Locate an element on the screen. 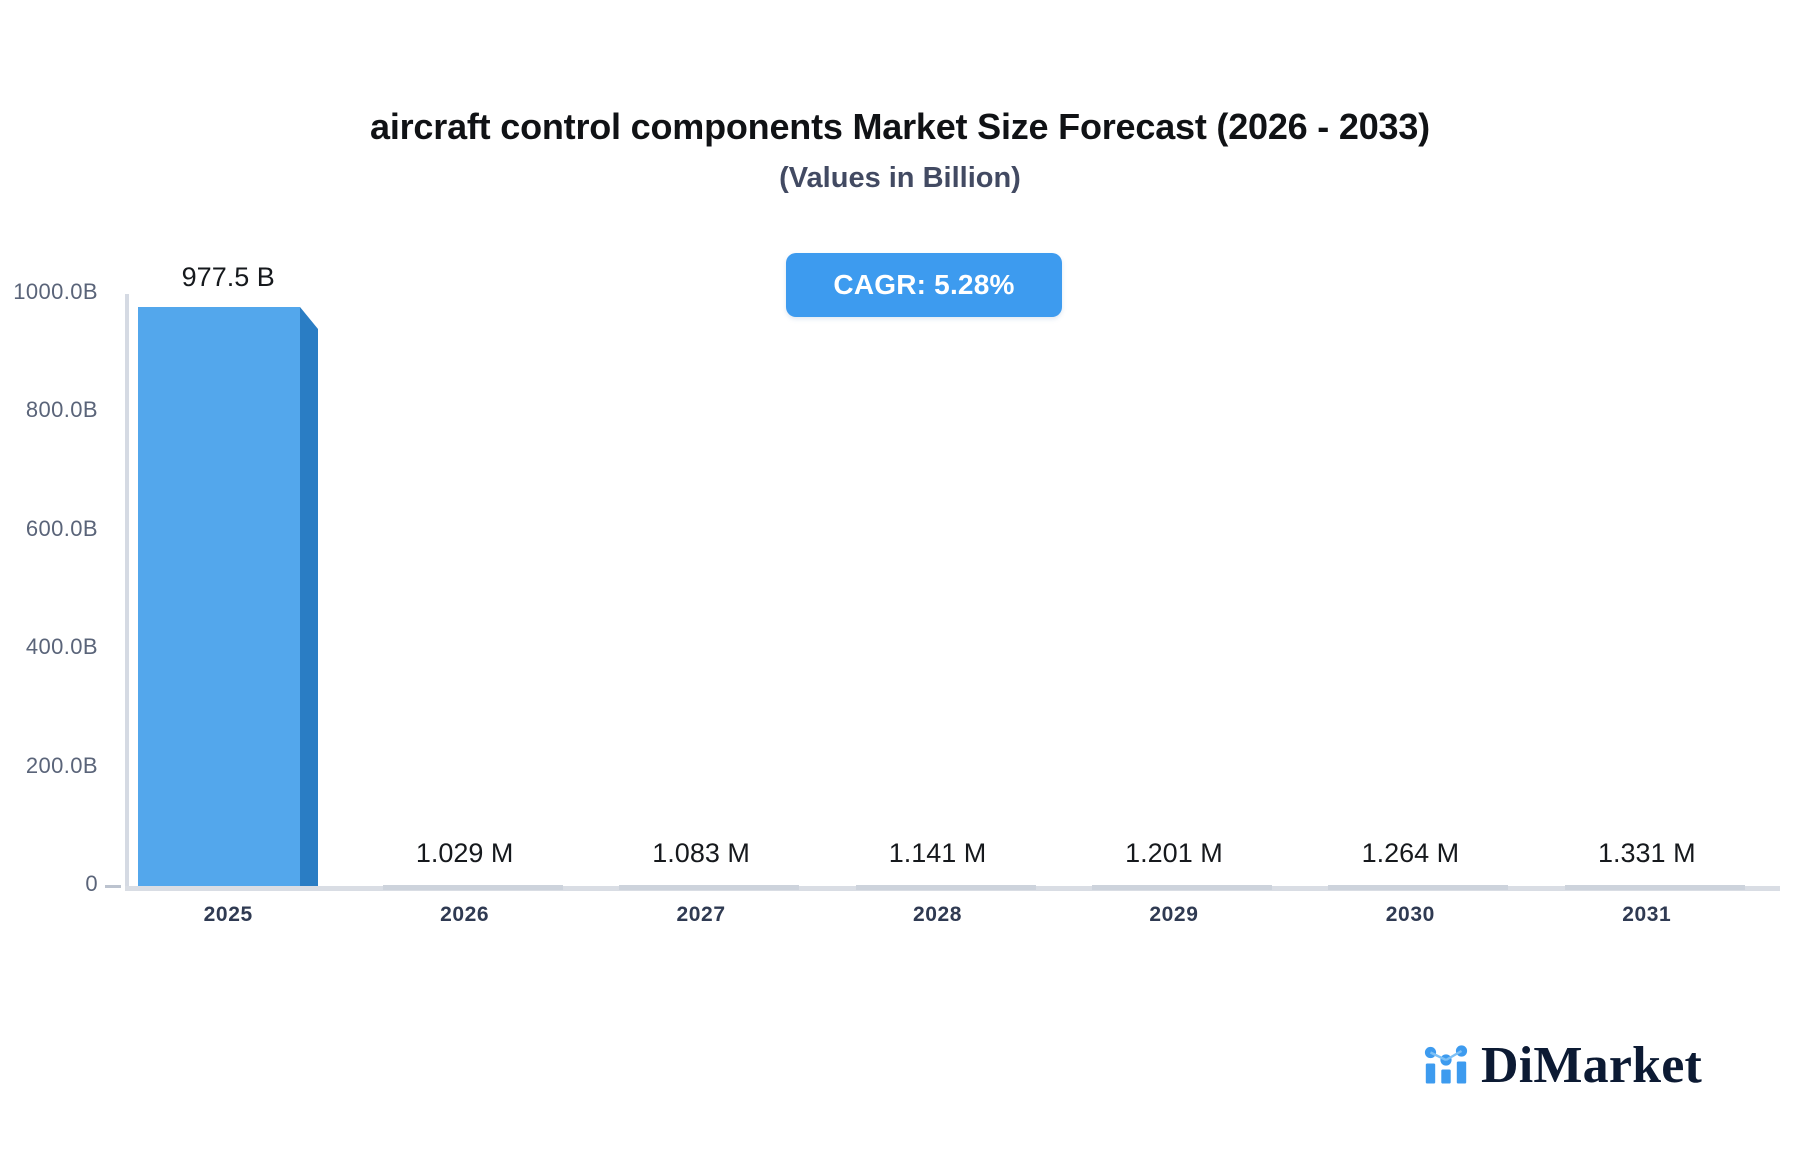 This screenshot has width=1800, height=1156. bar-2025 is located at coordinates (219, 596).